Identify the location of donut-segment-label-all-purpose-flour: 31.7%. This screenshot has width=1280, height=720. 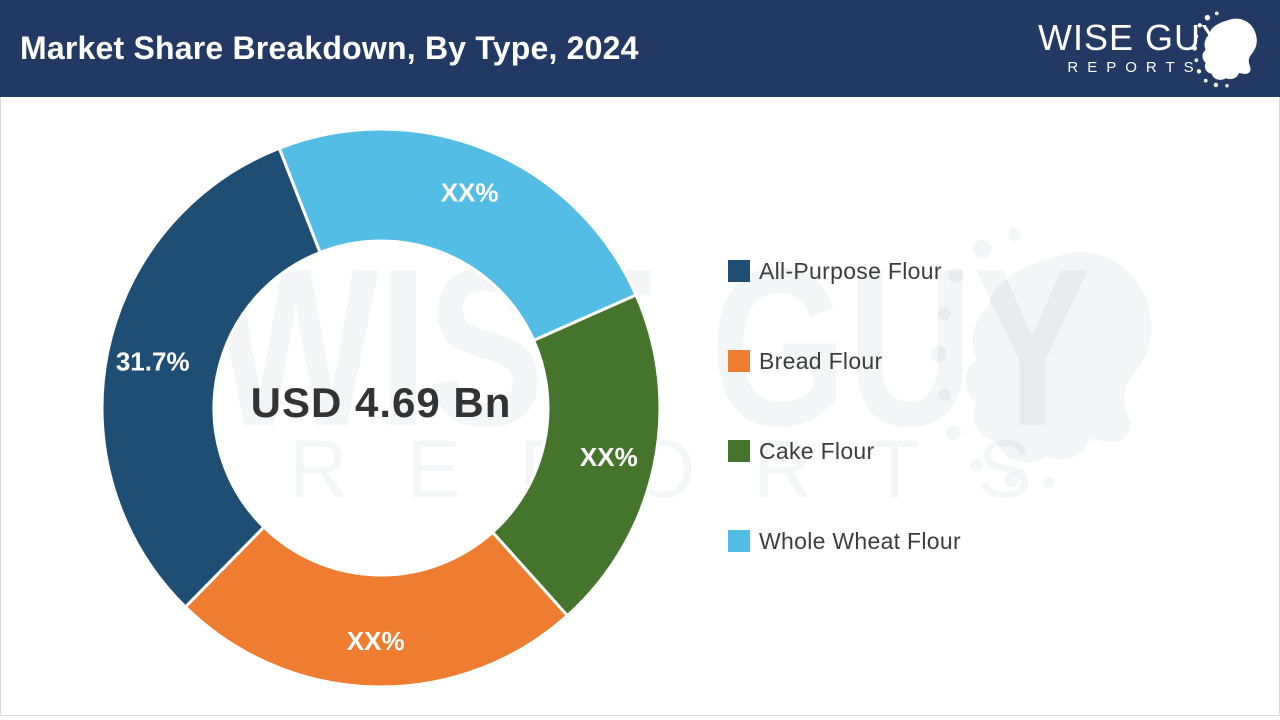
(153, 361).